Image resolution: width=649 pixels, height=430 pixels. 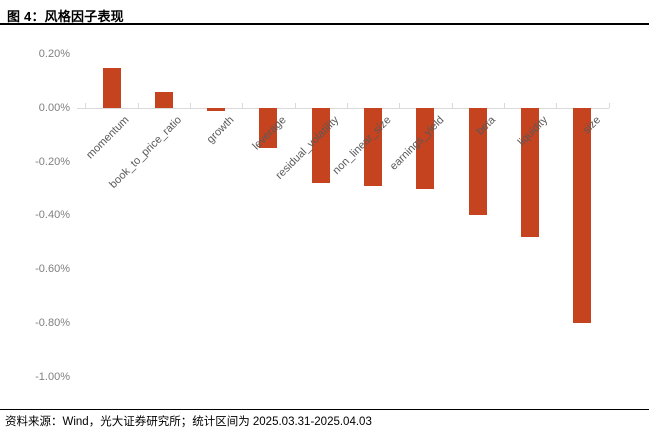 I want to click on footer-divider, so click(x=324, y=409).